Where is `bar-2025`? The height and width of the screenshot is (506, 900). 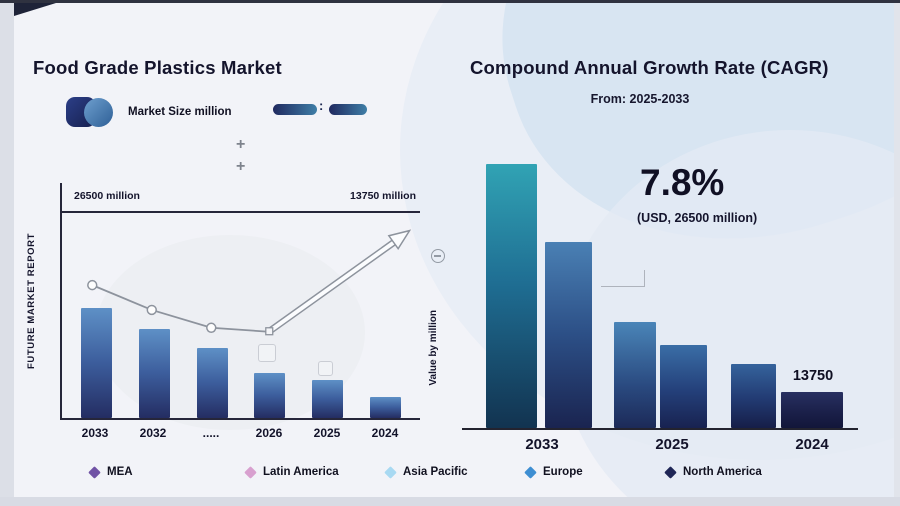 bar-2025 is located at coordinates (328, 399).